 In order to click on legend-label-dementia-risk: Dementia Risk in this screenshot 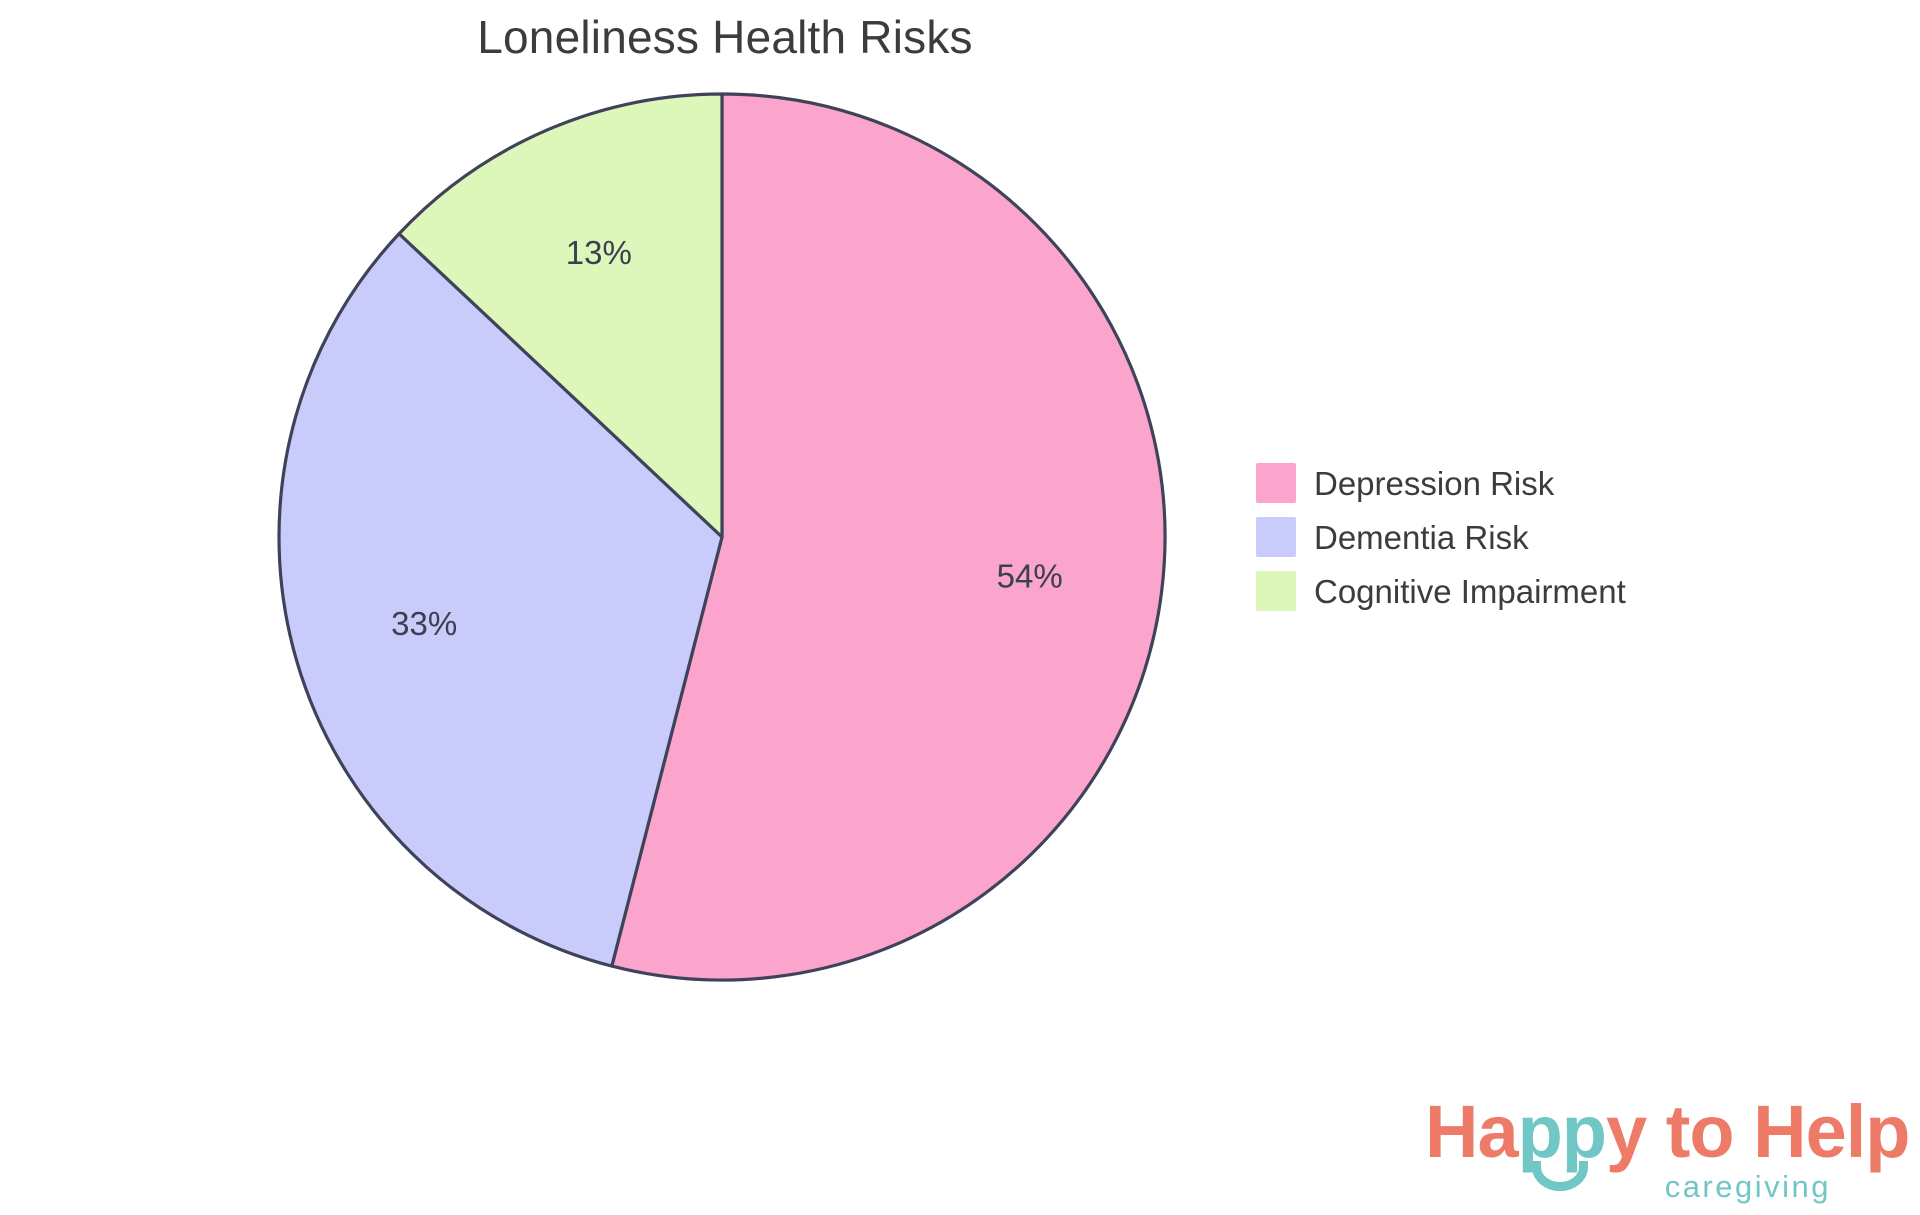, I will do `click(1421, 537)`.